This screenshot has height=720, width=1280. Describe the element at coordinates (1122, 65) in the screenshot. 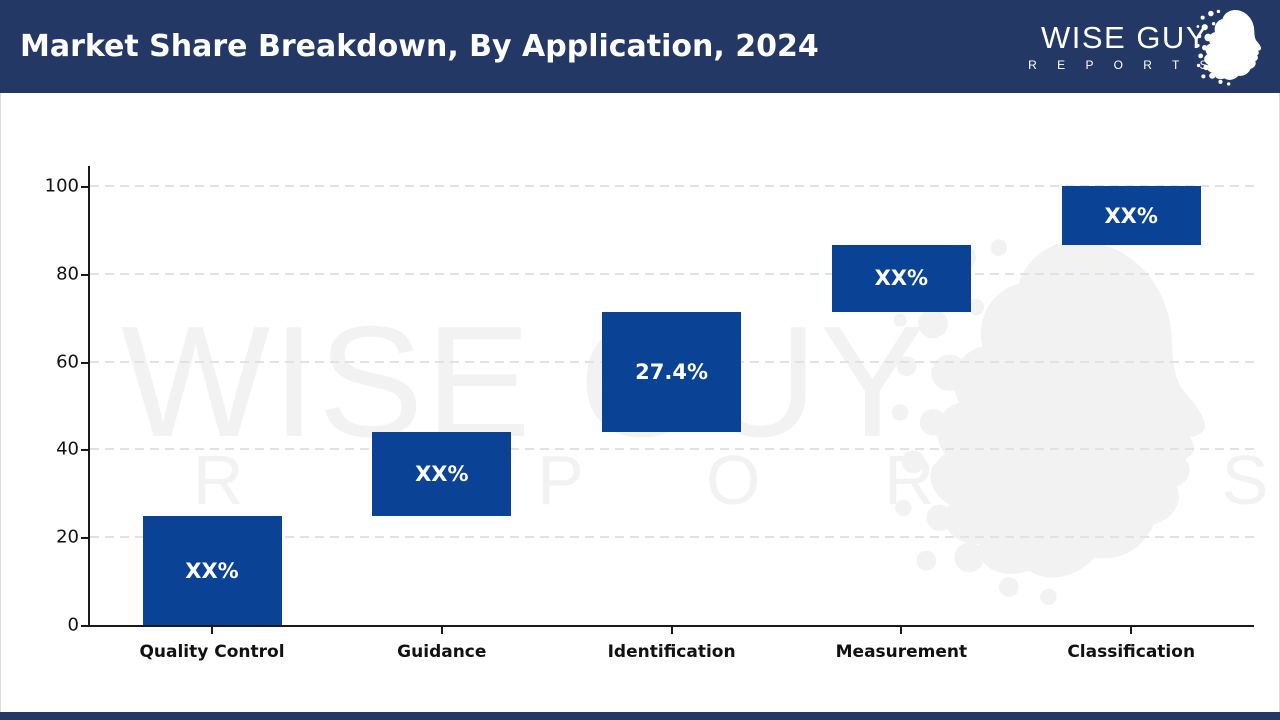

I see `logo-subtext: R E P O R T S` at that location.